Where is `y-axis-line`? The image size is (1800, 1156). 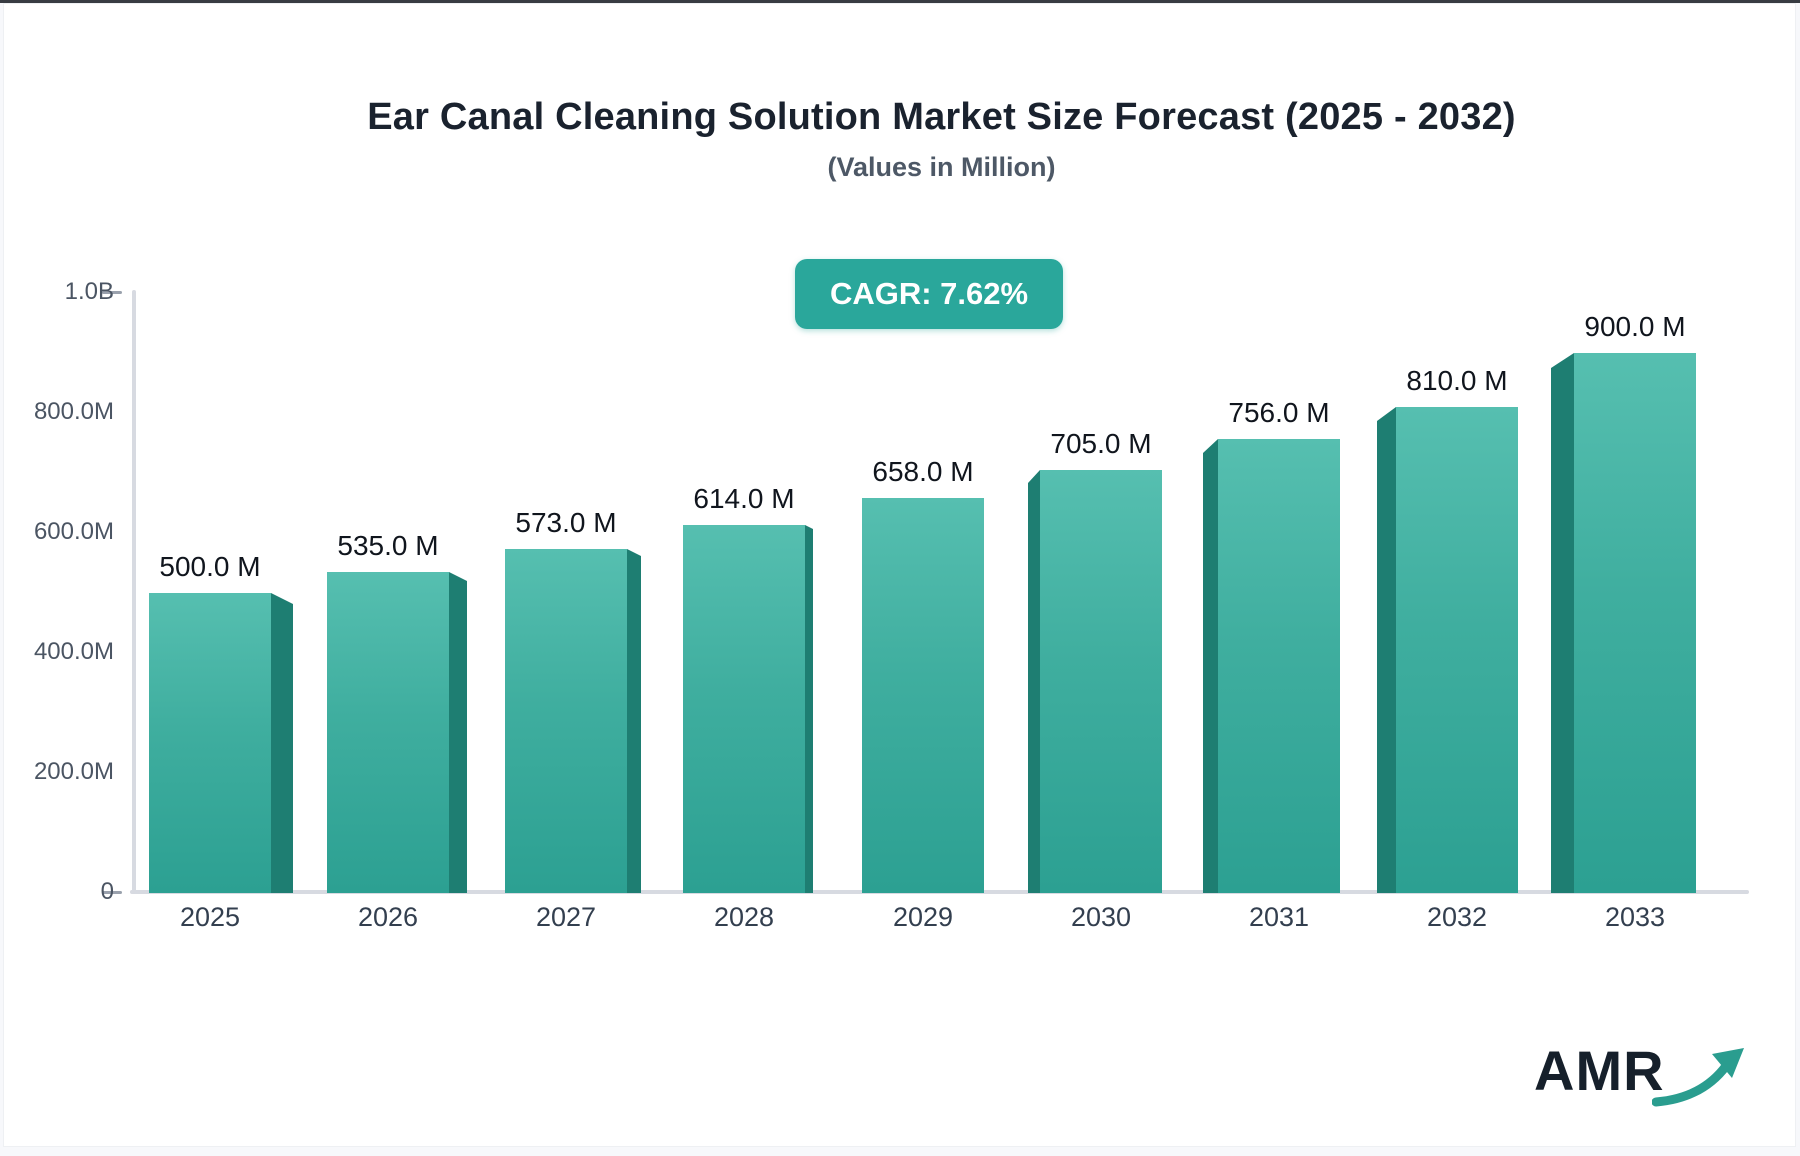 y-axis-line is located at coordinates (134, 592).